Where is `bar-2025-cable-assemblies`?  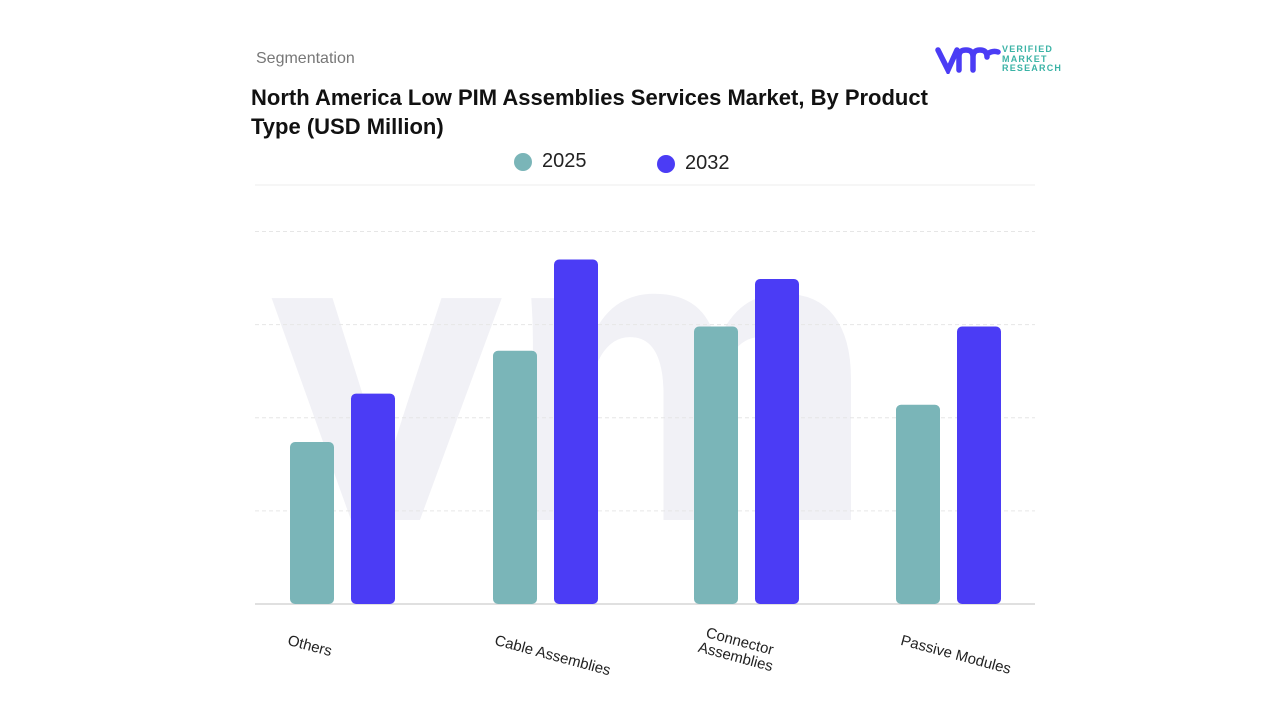
bar-2025-cable-assemblies is located at coordinates (515, 477).